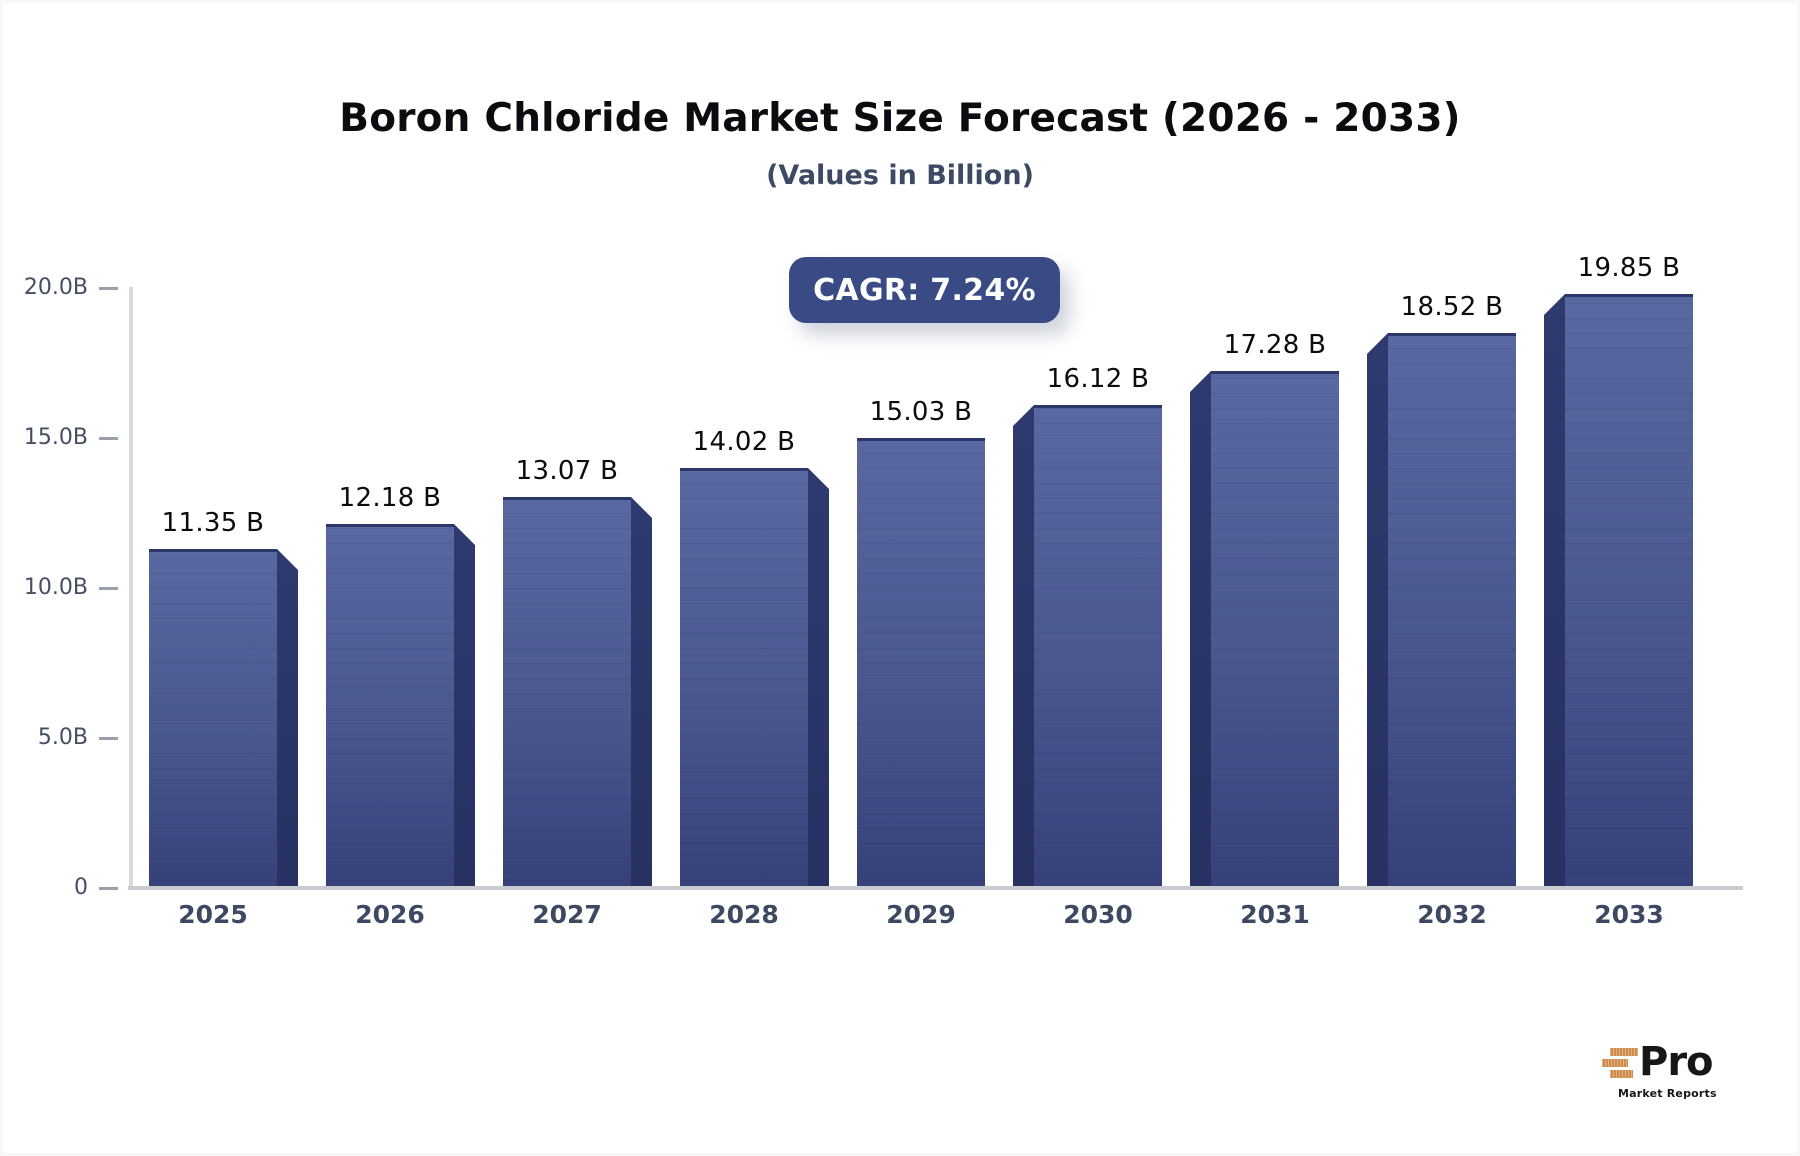  Describe the element at coordinates (81, 887) in the screenshot. I see `y-axis-label: 0` at that location.